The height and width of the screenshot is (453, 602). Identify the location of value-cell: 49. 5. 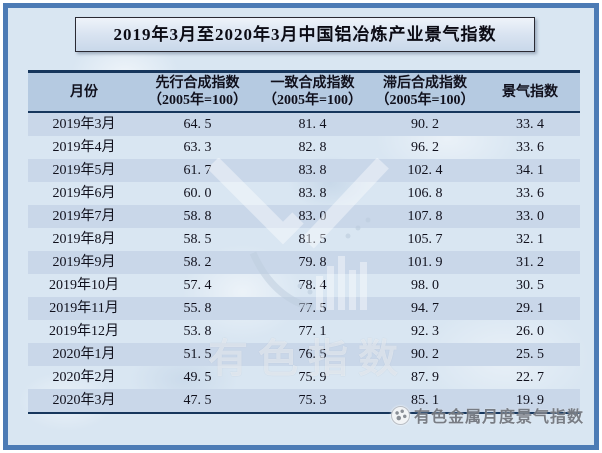
(197, 377).